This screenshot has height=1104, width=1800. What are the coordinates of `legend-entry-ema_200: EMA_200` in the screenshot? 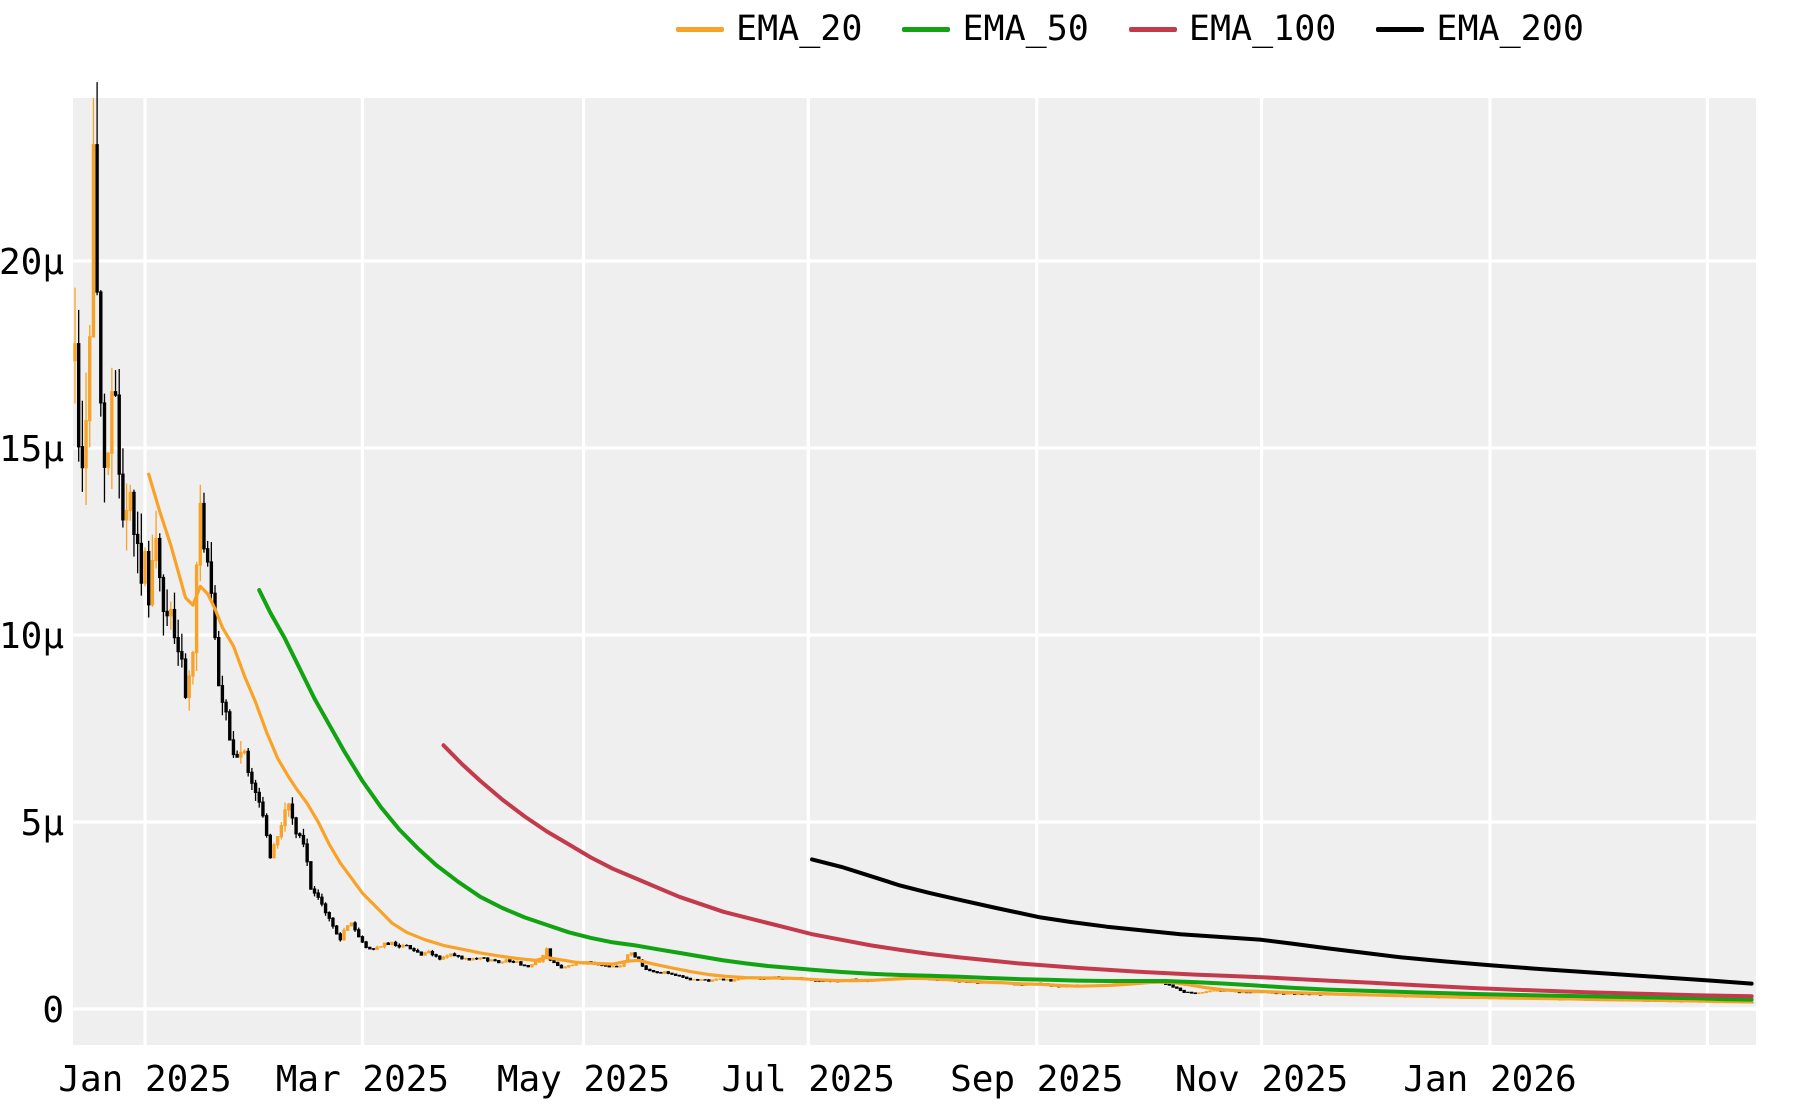 It's located at (1480, 29).